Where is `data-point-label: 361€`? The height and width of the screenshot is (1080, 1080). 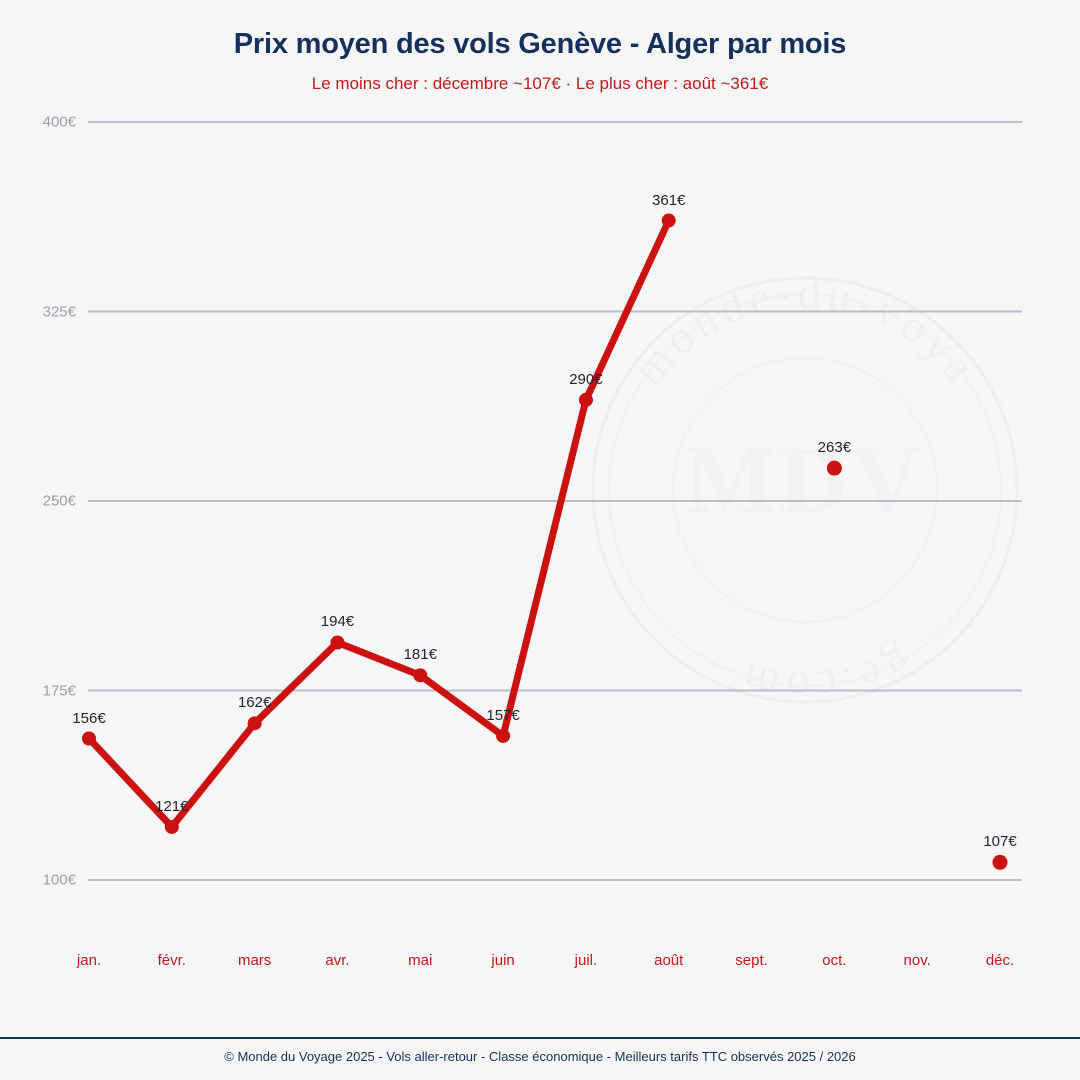 data-point-label: 361€ is located at coordinates (669, 200).